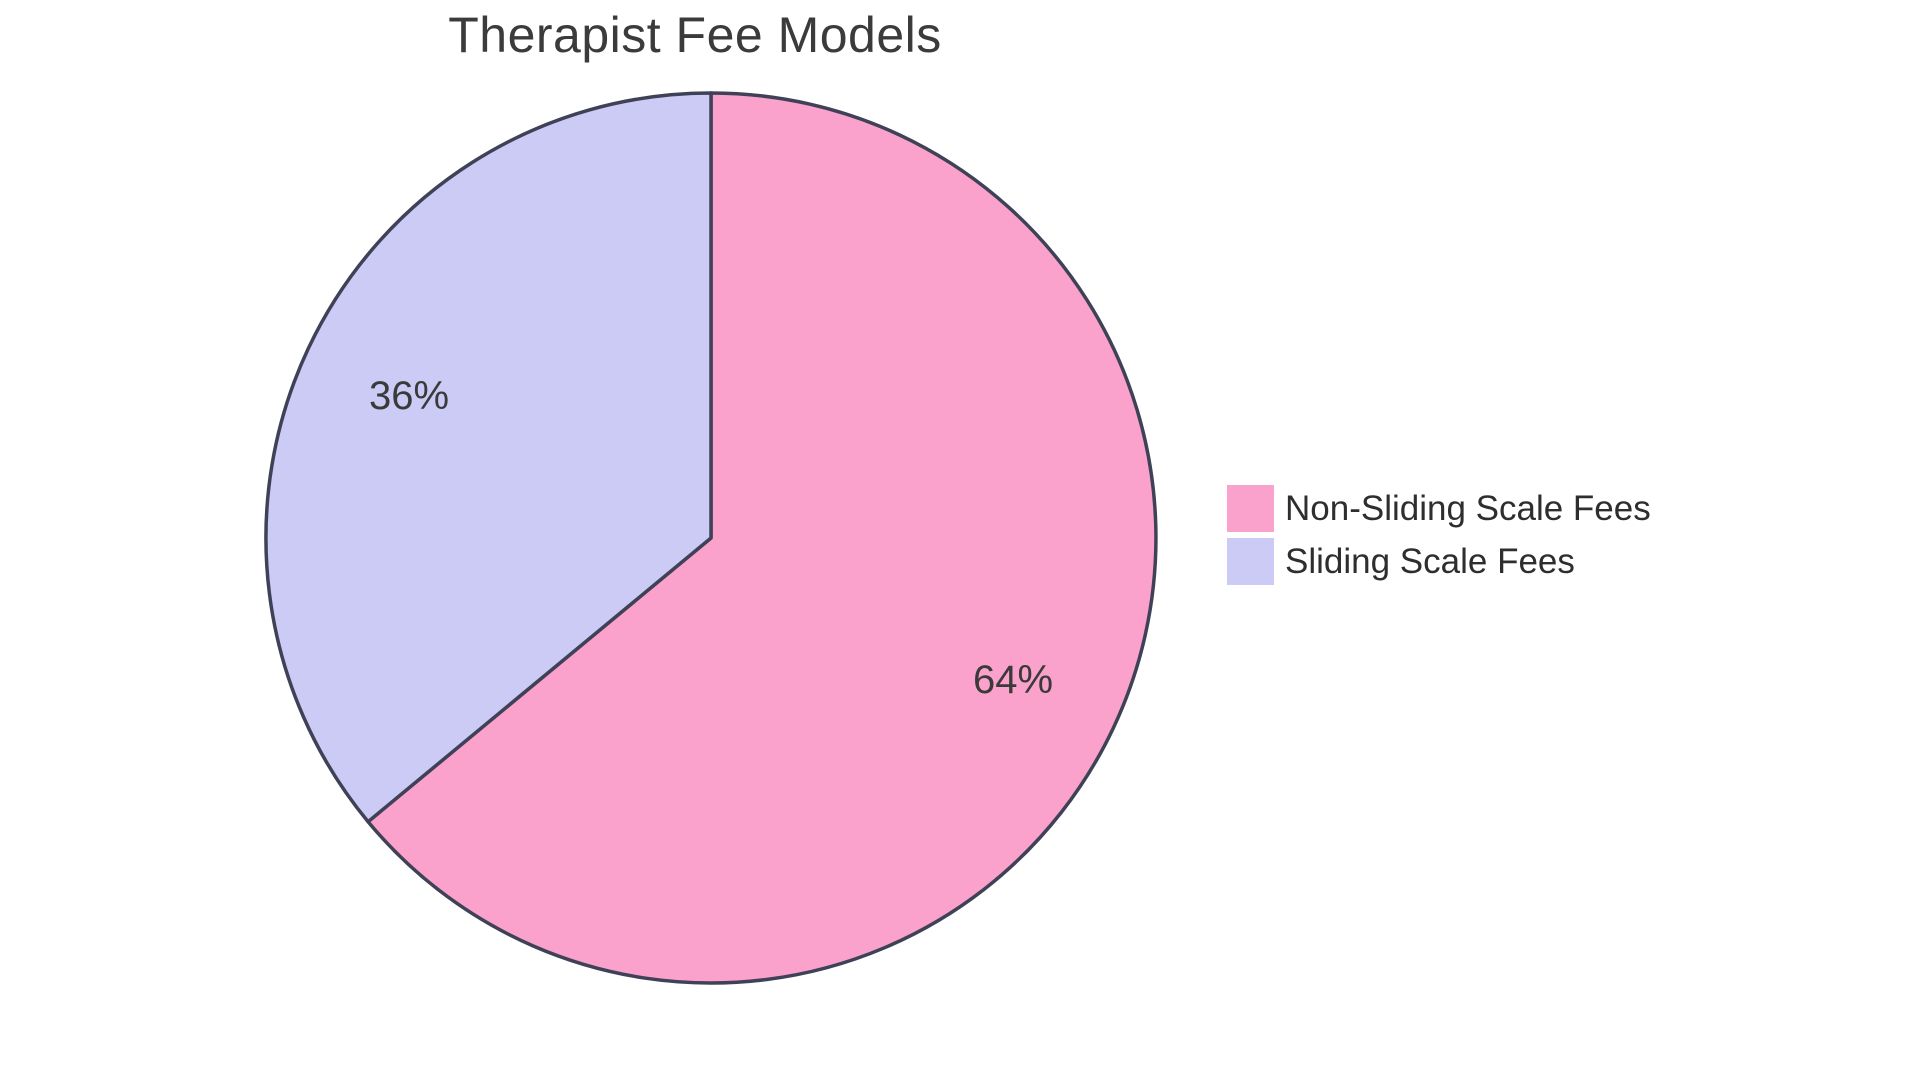 The width and height of the screenshot is (1920, 1083). What do you see at coordinates (1250, 561) in the screenshot?
I see `legend-swatch-sliding-scale-fees` at bounding box center [1250, 561].